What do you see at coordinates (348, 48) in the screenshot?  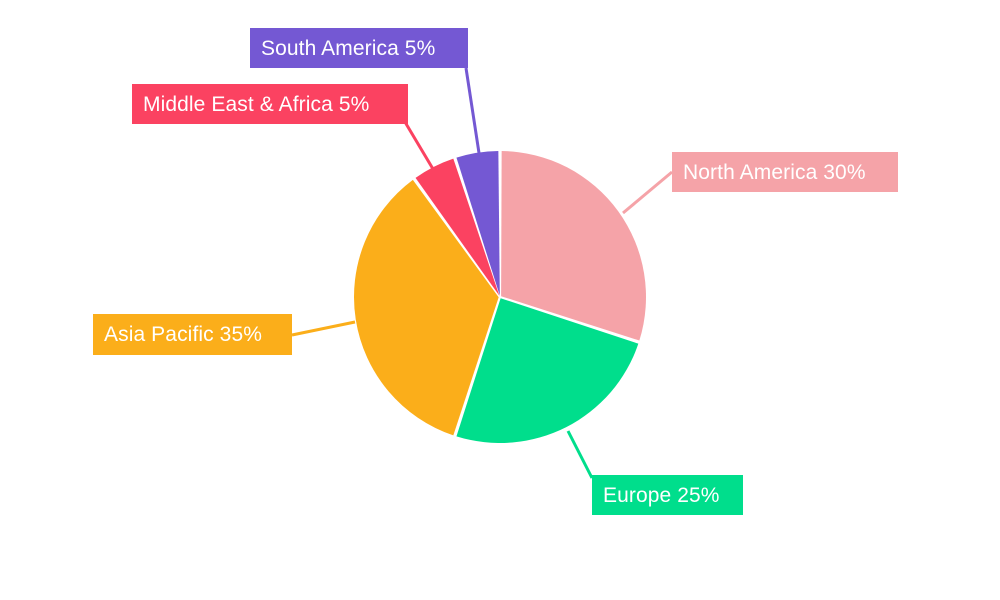 I see `pie-label-text: South America 5%` at bounding box center [348, 48].